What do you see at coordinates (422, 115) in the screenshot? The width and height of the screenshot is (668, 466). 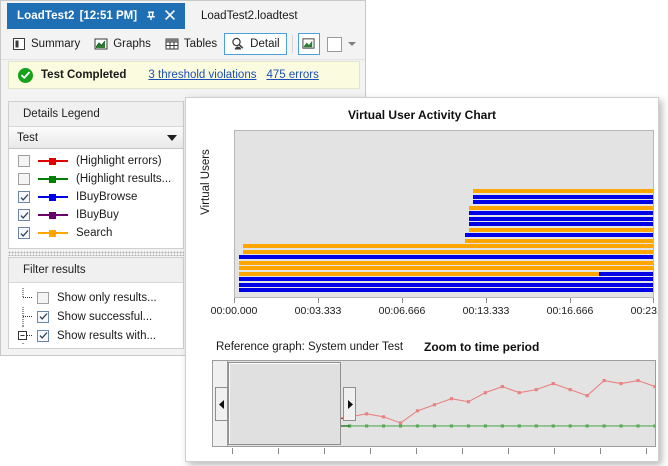 I see `chart-title: Virtual User Activity Chart` at bounding box center [422, 115].